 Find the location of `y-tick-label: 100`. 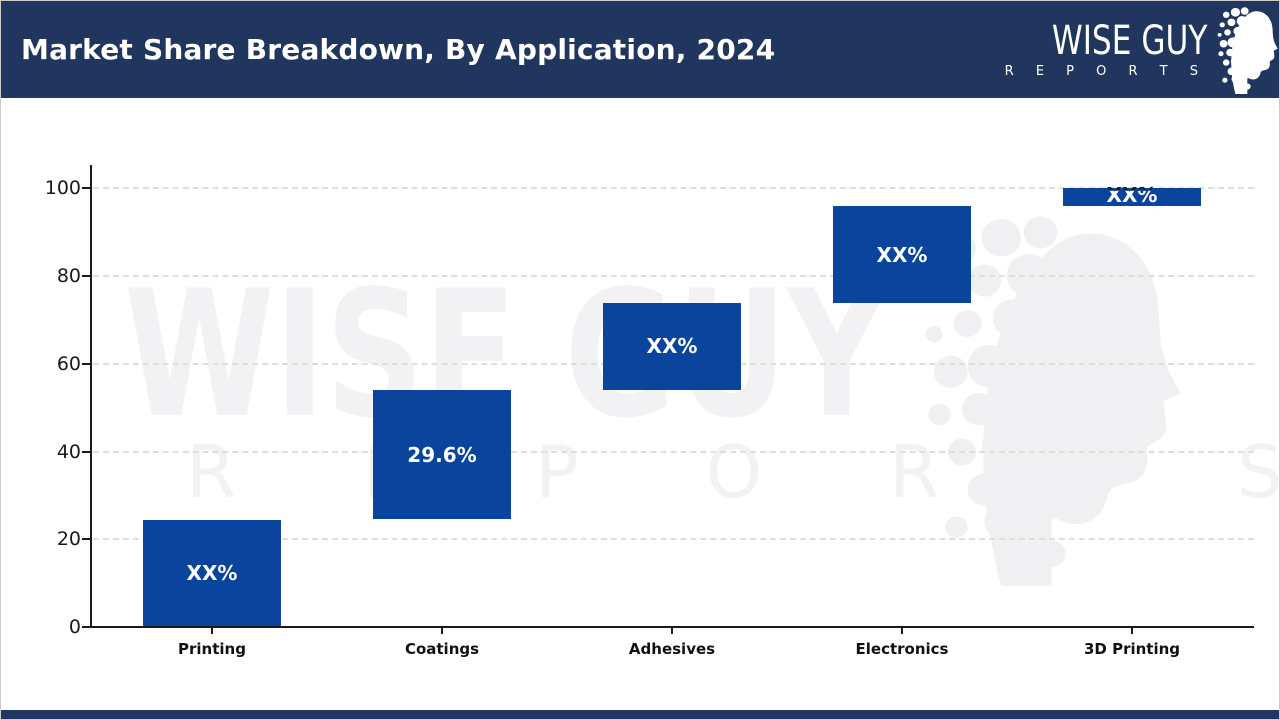

y-tick-label: 100 is located at coordinates (62, 188).